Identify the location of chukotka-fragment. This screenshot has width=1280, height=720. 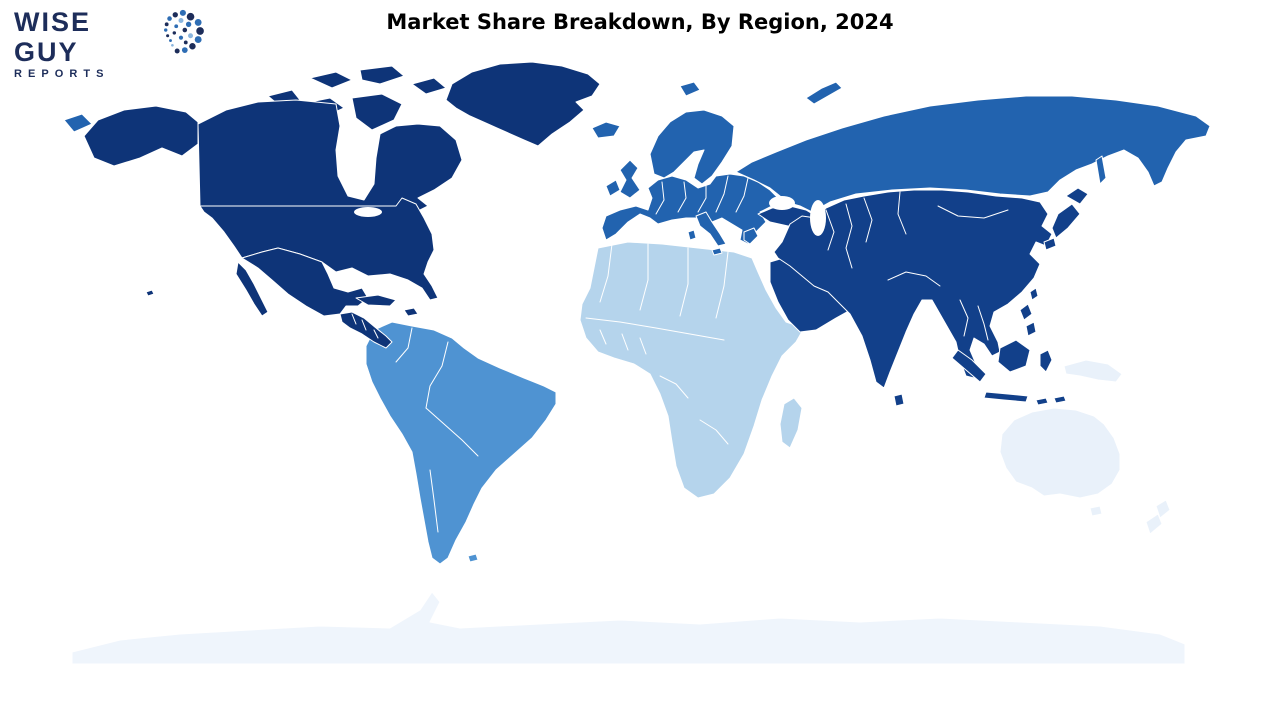
(78, 123).